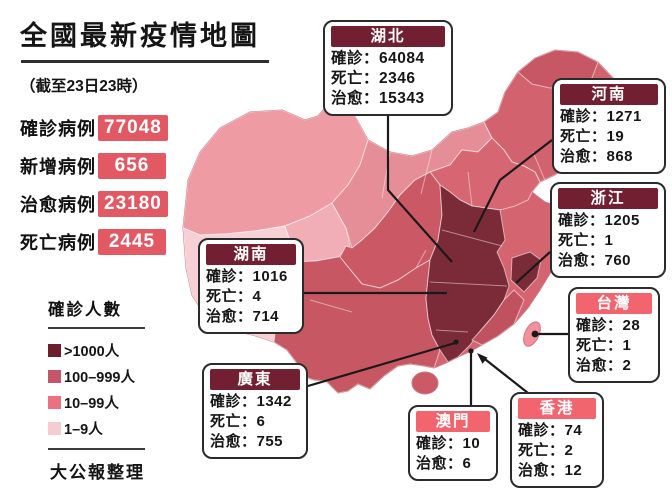 This screenshot has height=500, width=672. I want to click on stat-label: 死亡病例, so click(58, 243).